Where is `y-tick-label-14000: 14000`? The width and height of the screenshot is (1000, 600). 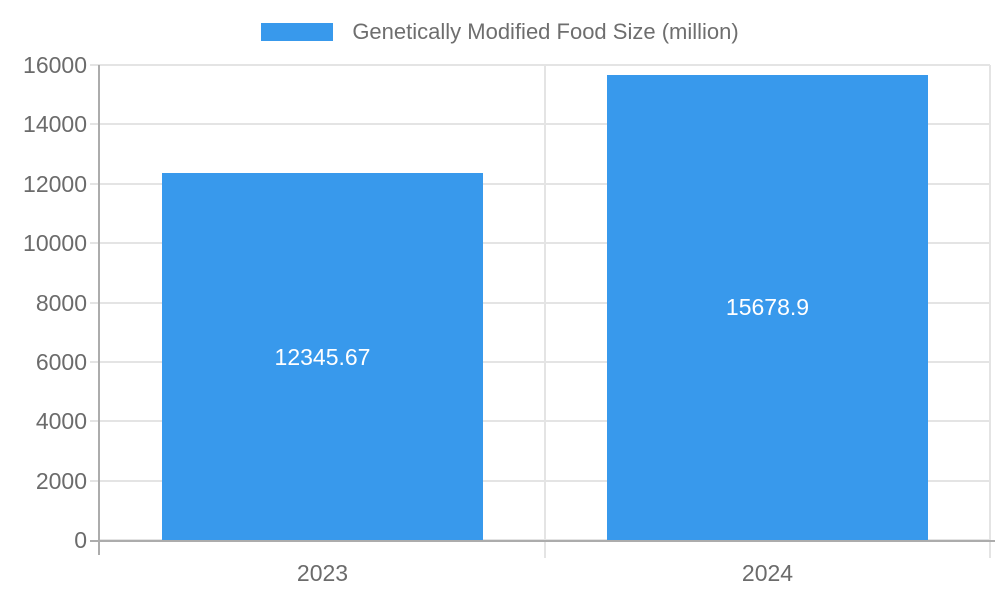 y-tick-label-14000: 14000 is located at coordinates (55, 124).